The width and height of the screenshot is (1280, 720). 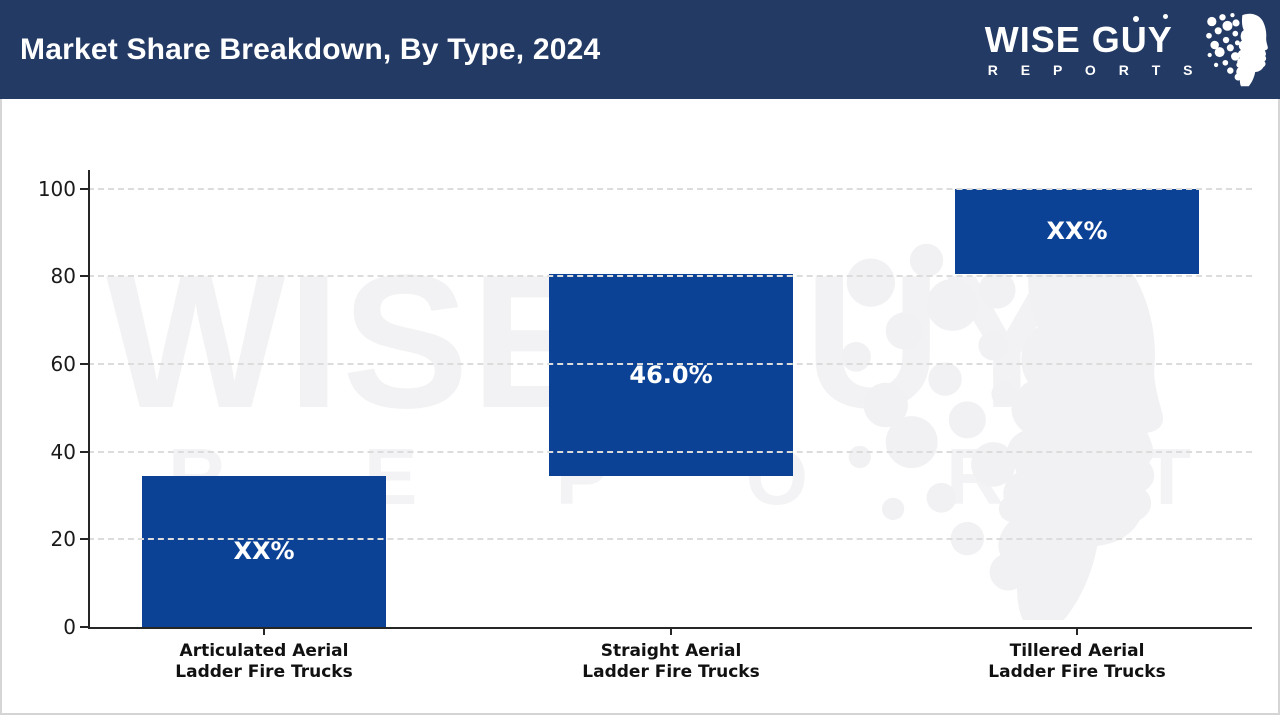 I want to click on bar-value-label-3: XX%, so click(x=1077, y=231).